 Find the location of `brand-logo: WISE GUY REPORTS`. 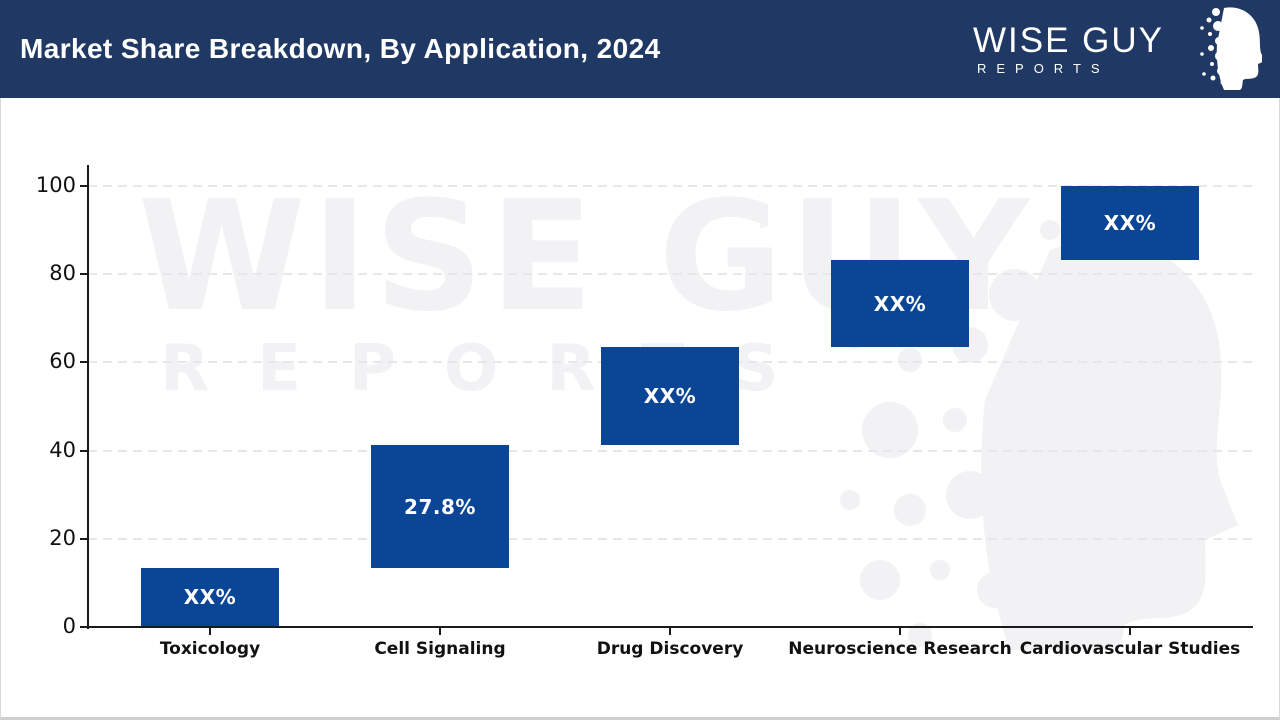

brand-logo: WISE GUY REPORTS is located at coordinates (1118, 49).